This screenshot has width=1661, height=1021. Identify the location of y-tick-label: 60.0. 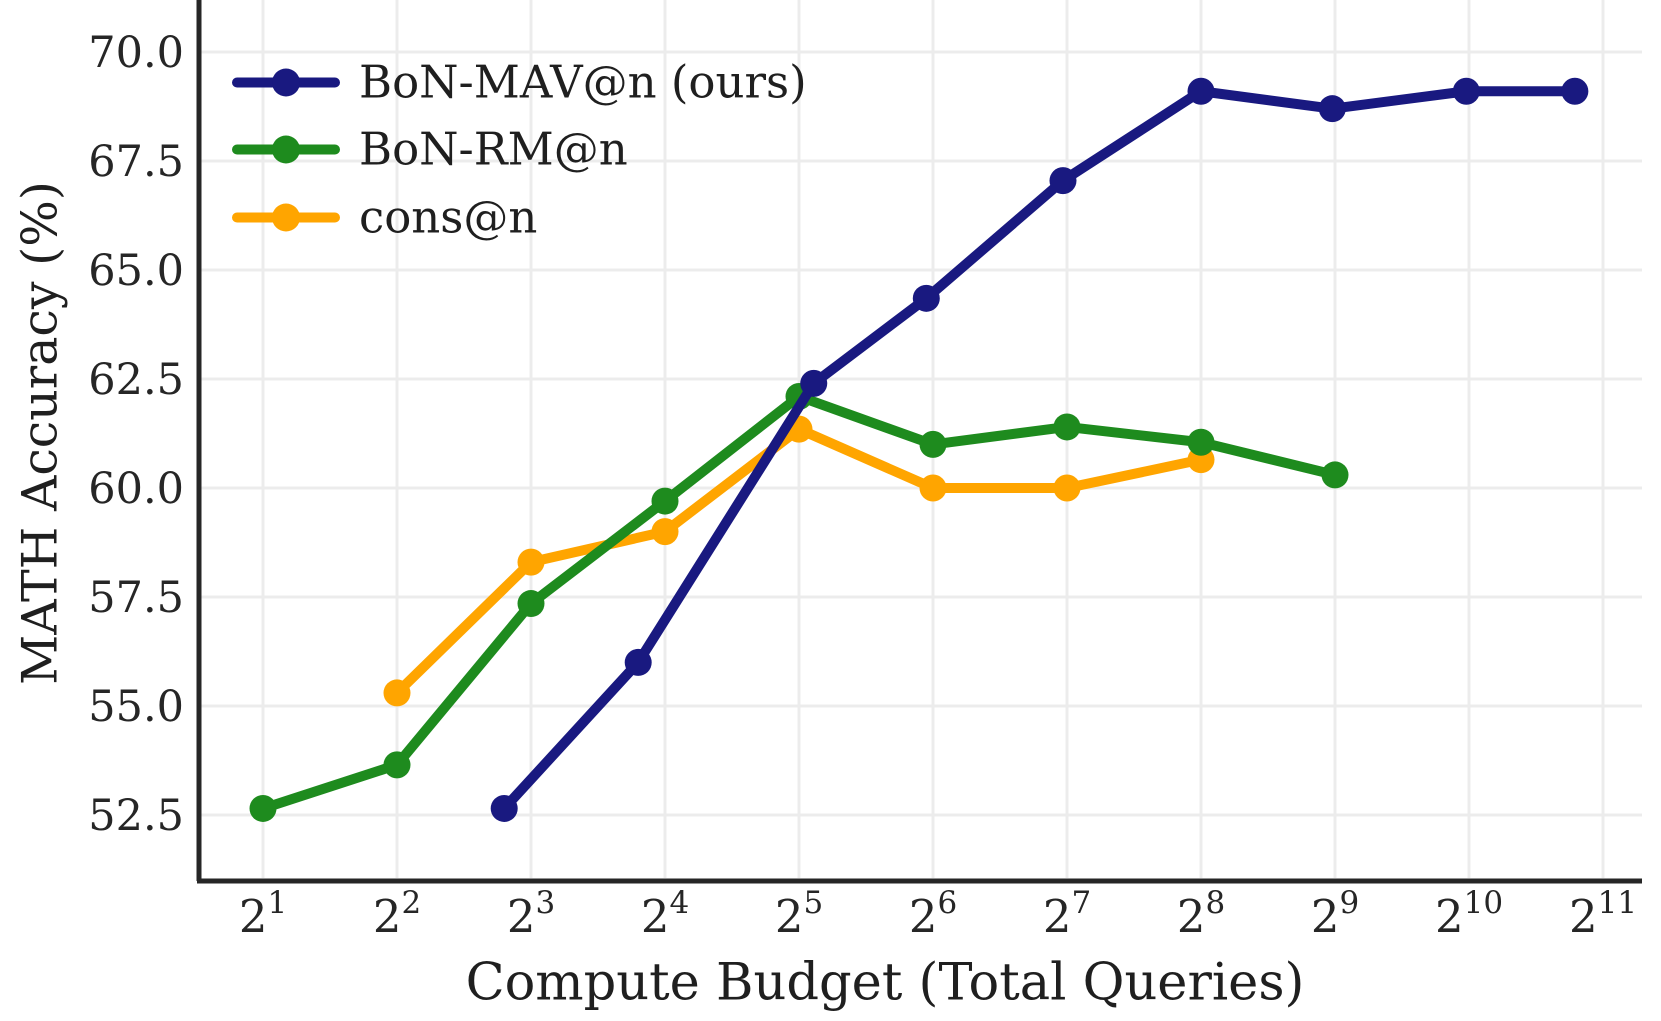
(136, 489).